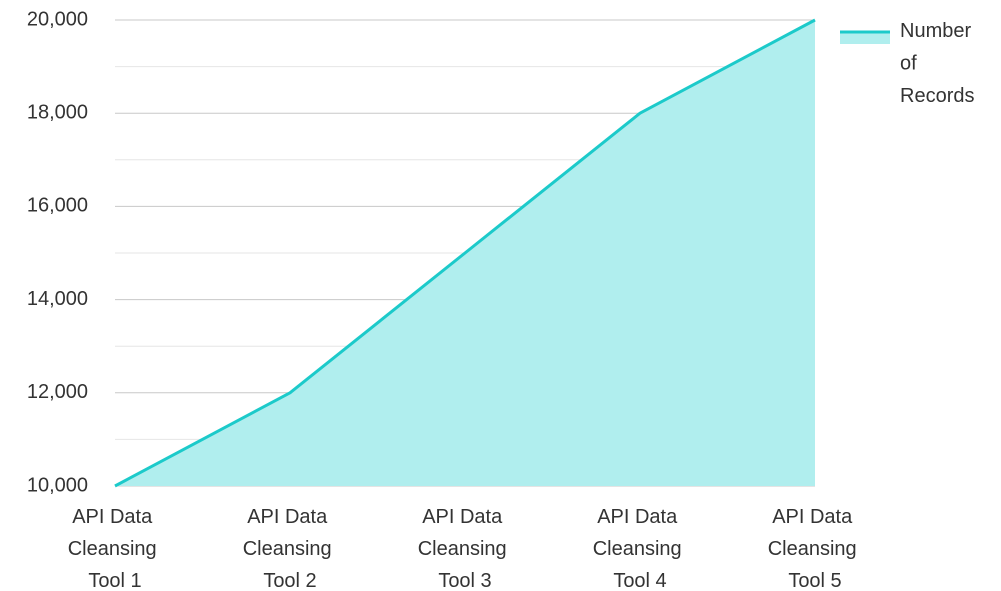 The height and width of the screenshot is (591, 1001). Describe the element at coordinates (115, 548) in the screenshot. I see `x-tick-label: API Data Cleansing Tool 1` at that location.